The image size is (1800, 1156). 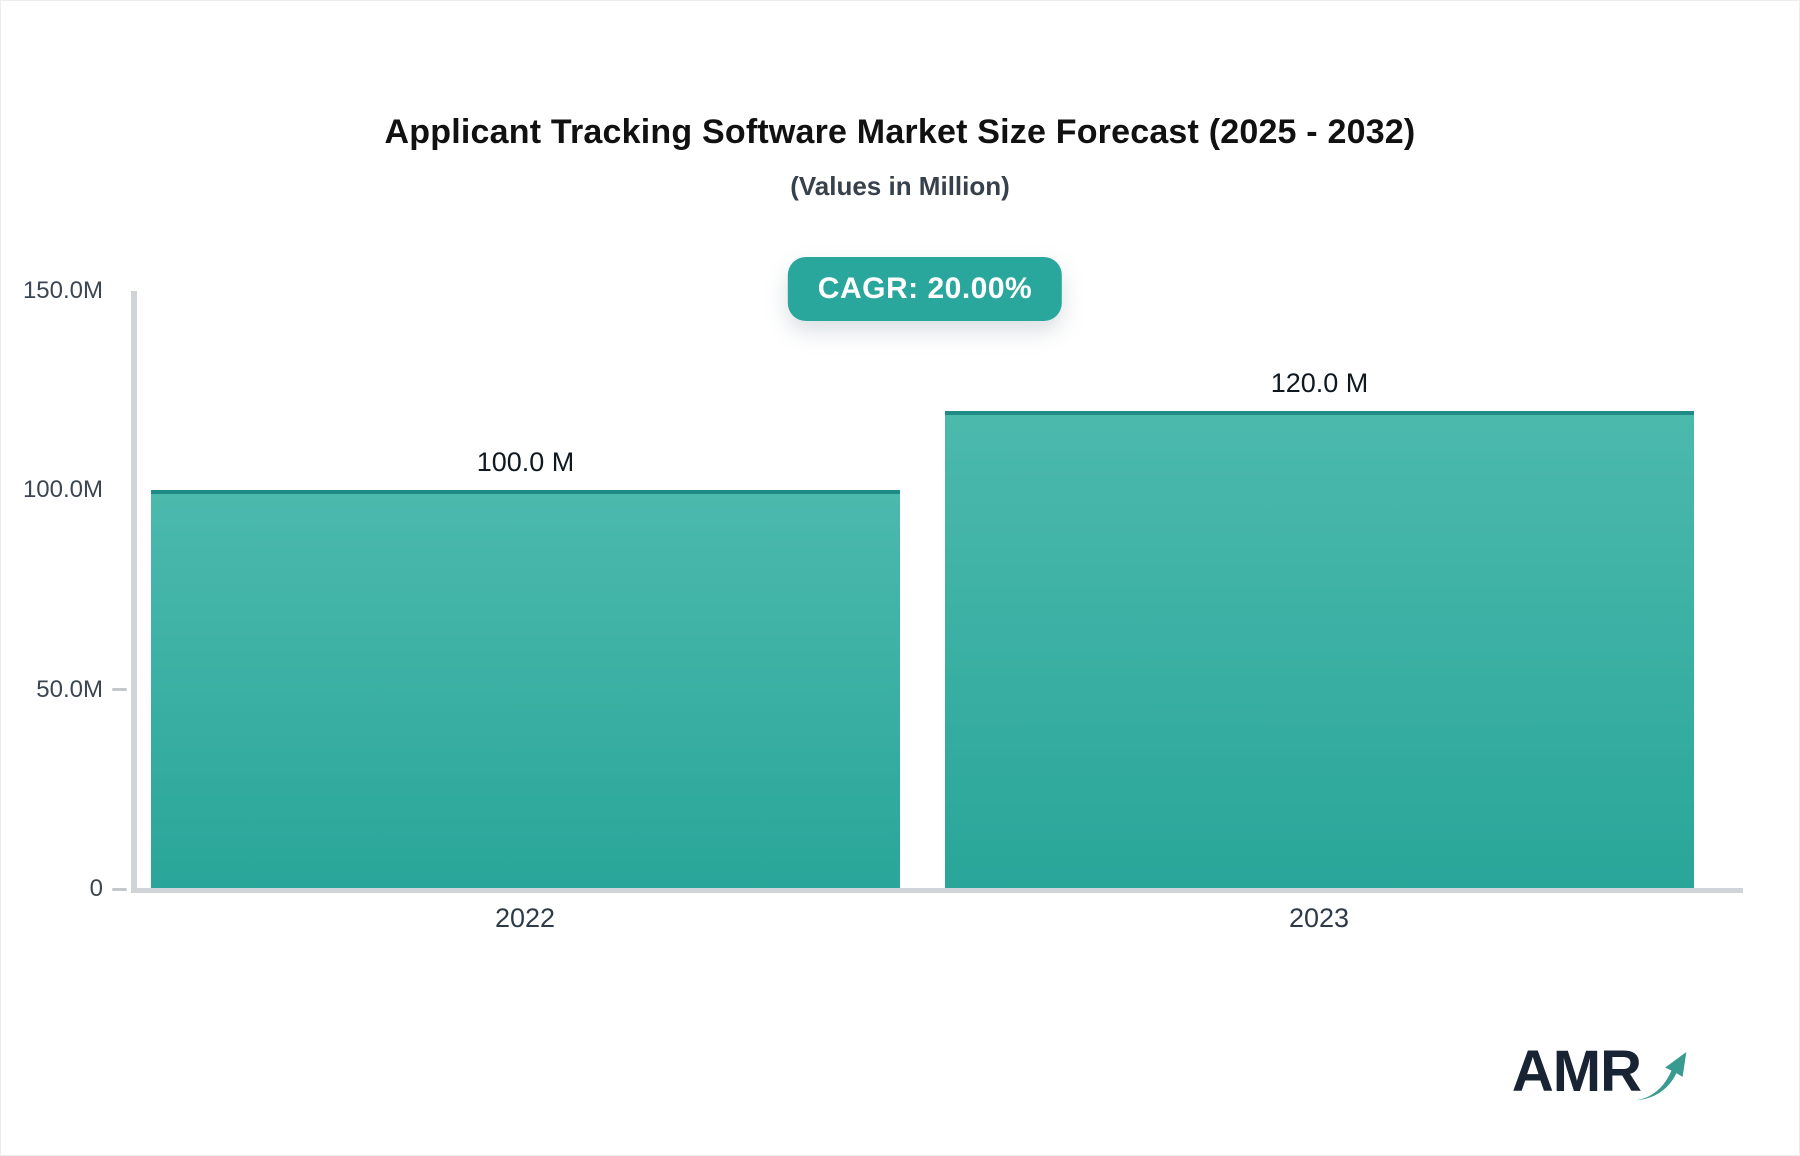 What do you see at coordinates (134, 592) in the screenshot?
I see `y-axis-line` at bounding box center [134, 592].